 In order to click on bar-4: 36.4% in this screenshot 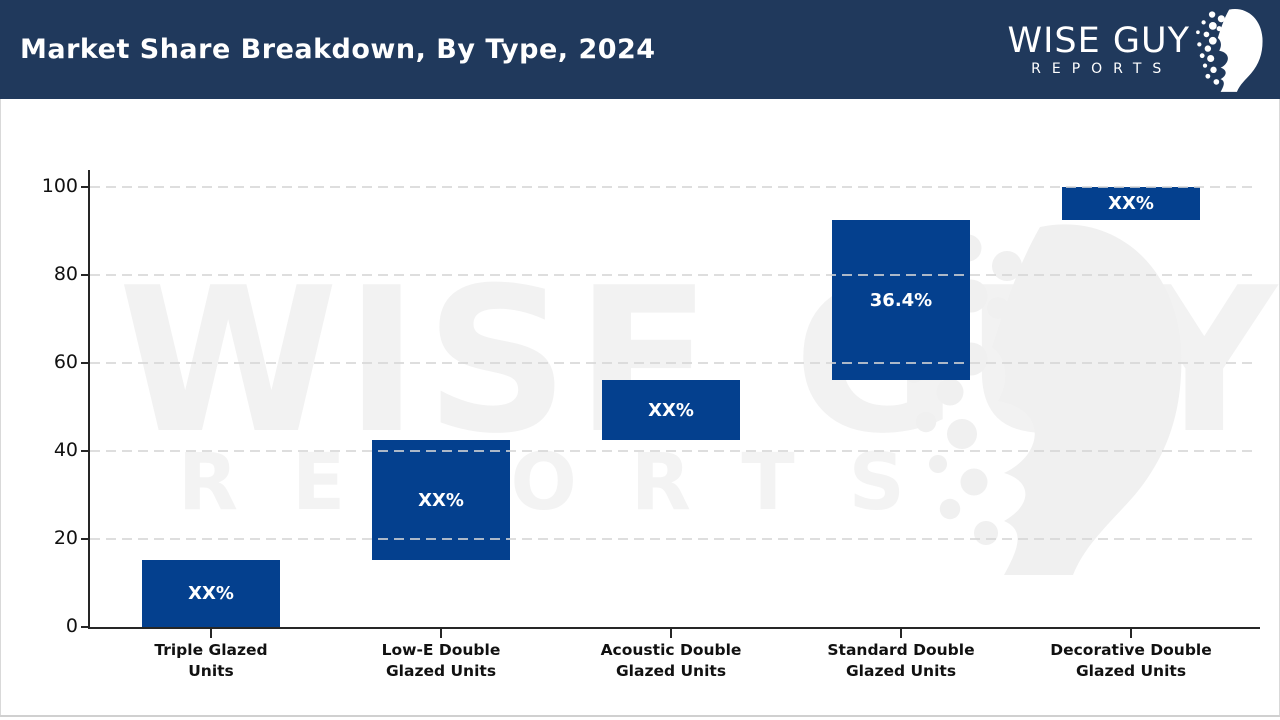, I will do `click(901, 300)`.